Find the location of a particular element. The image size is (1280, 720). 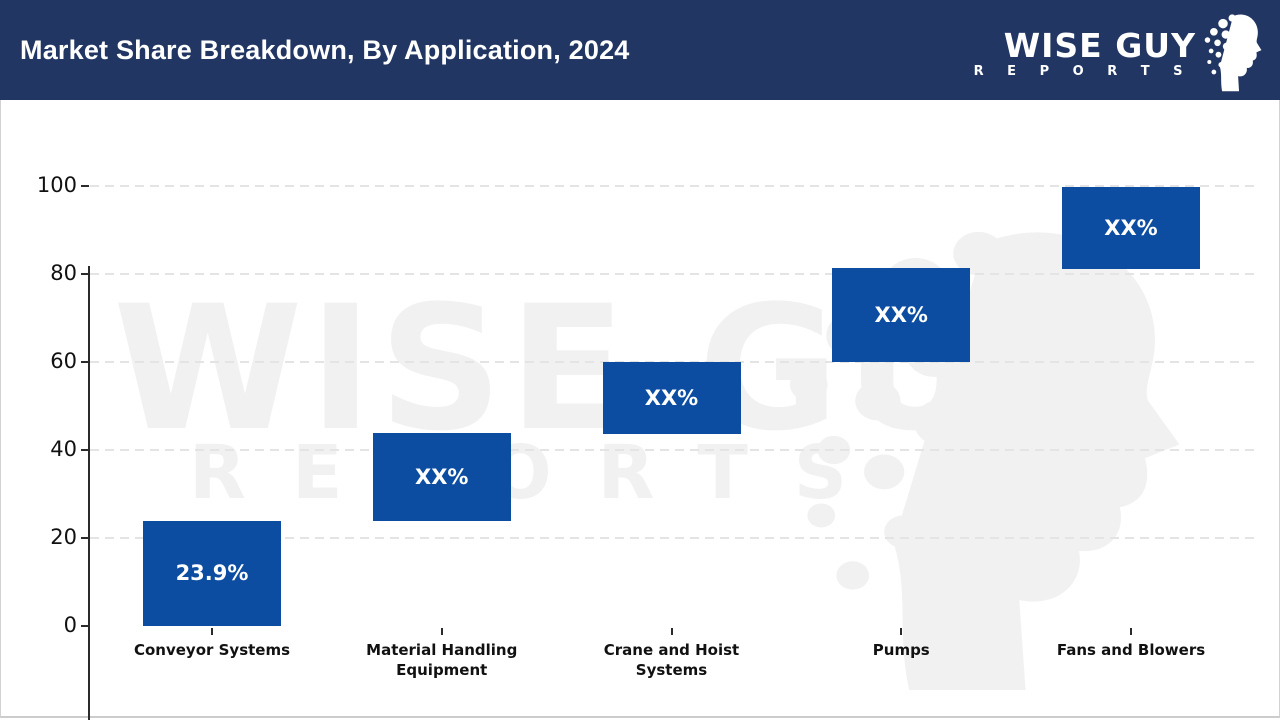

logo-text-reports: R E P O R T S is located at coordinates (1082, 71).